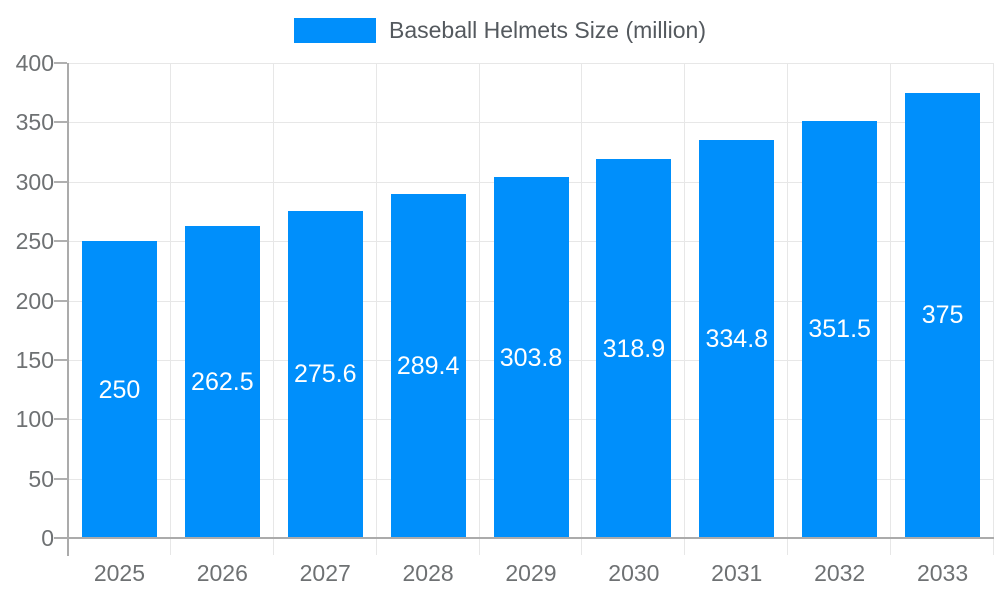  I want to click on legend: Baseball Helmets Size (million), so click(500, 30).